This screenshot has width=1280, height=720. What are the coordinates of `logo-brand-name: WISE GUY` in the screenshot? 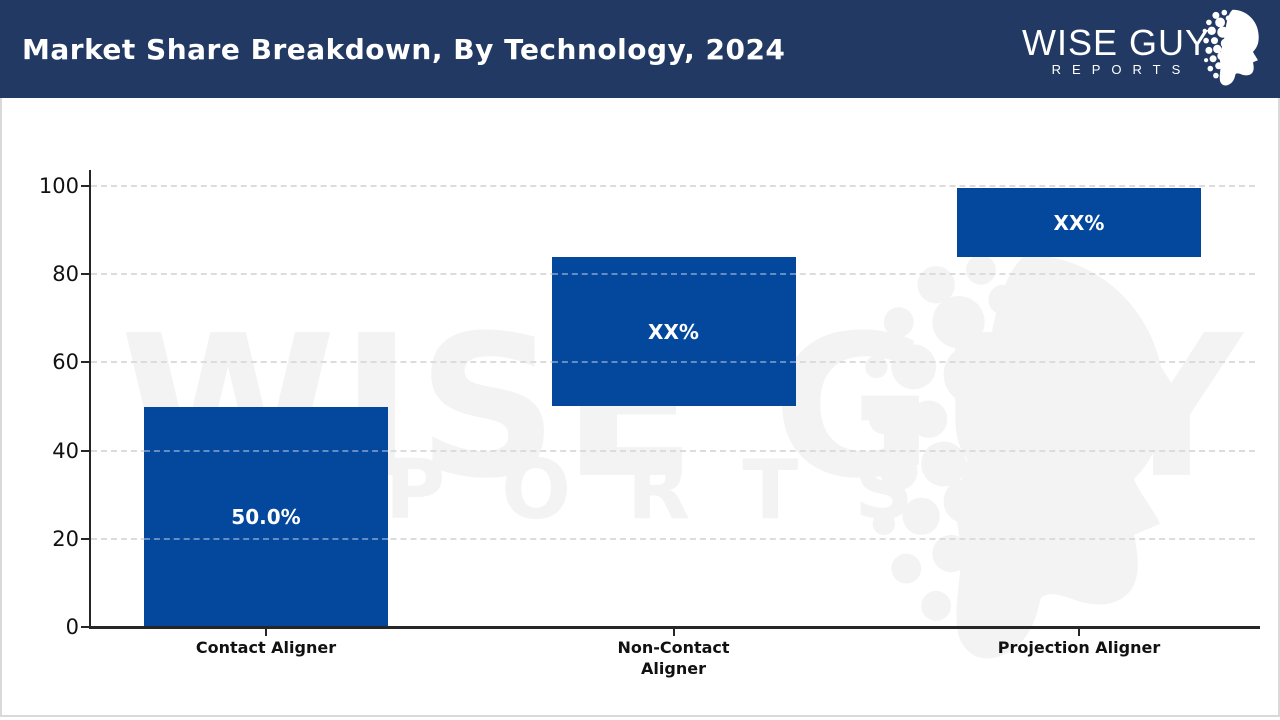 It's located at (1115, 42).